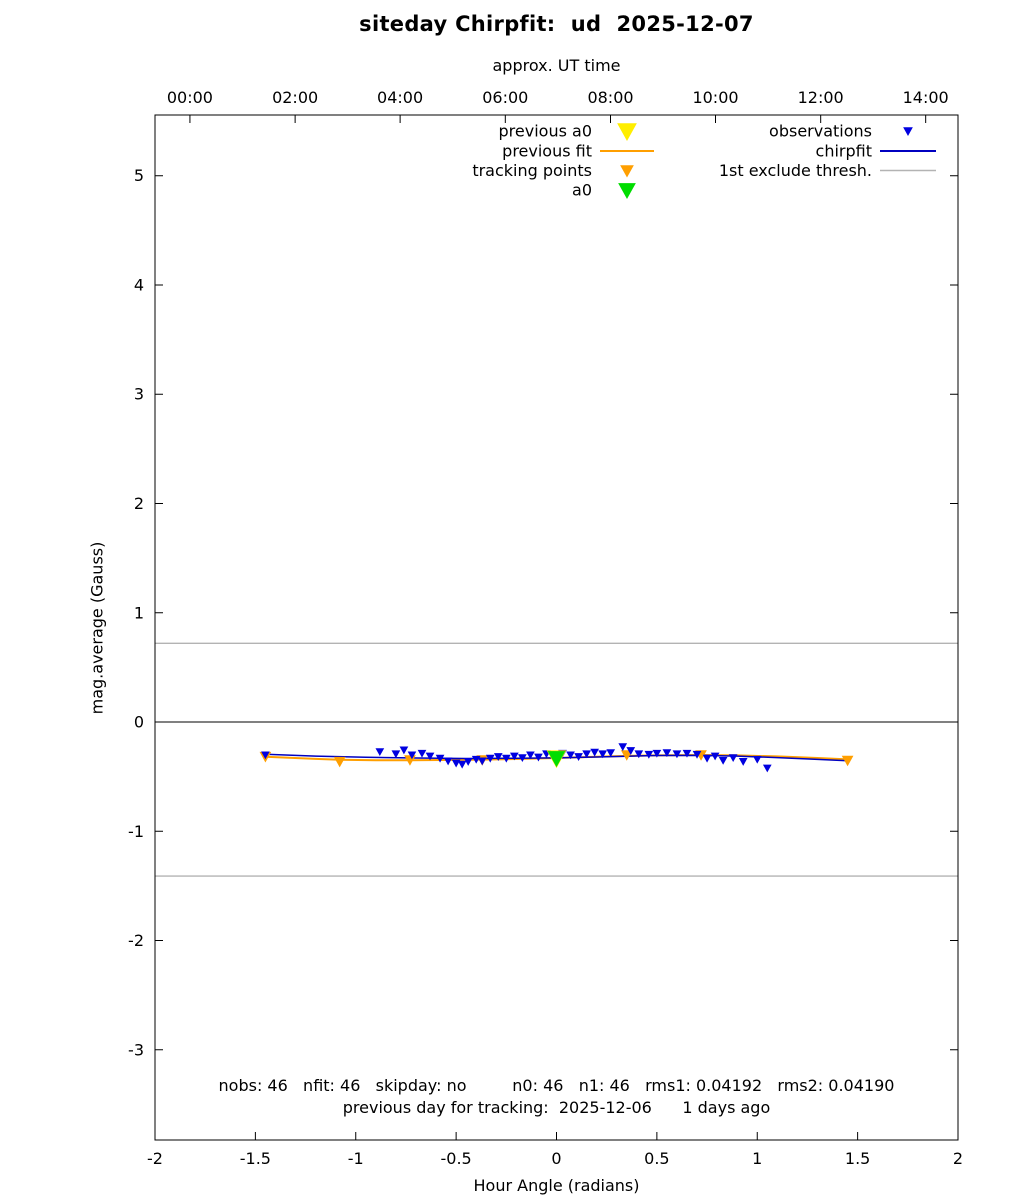  I want to click on y-tick-label: 4, so click(139, 284).